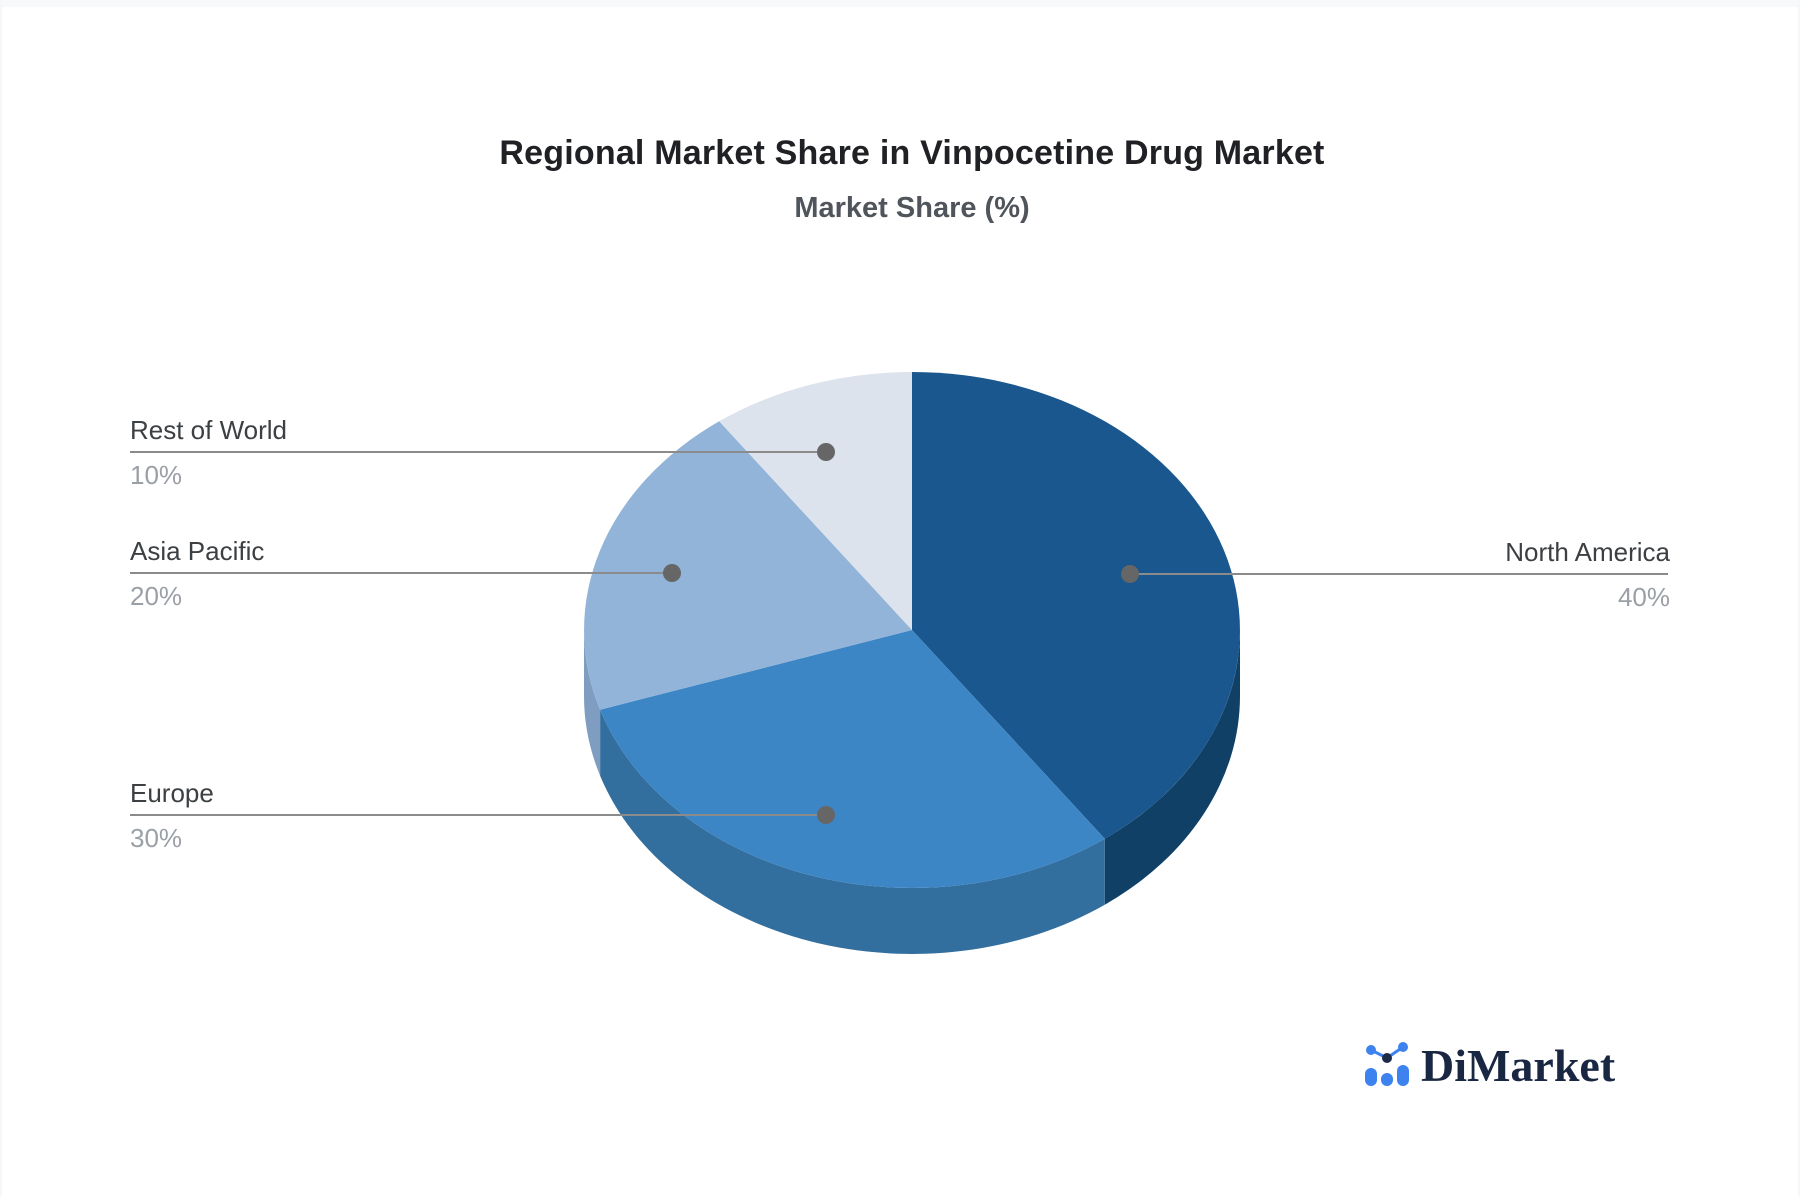 The height and width of the screenshot is (1196, 1800). Describe the element at coordinates (156, 596) in the screenshot. I see `slice-value-asia-pacific: 20%` at that location.